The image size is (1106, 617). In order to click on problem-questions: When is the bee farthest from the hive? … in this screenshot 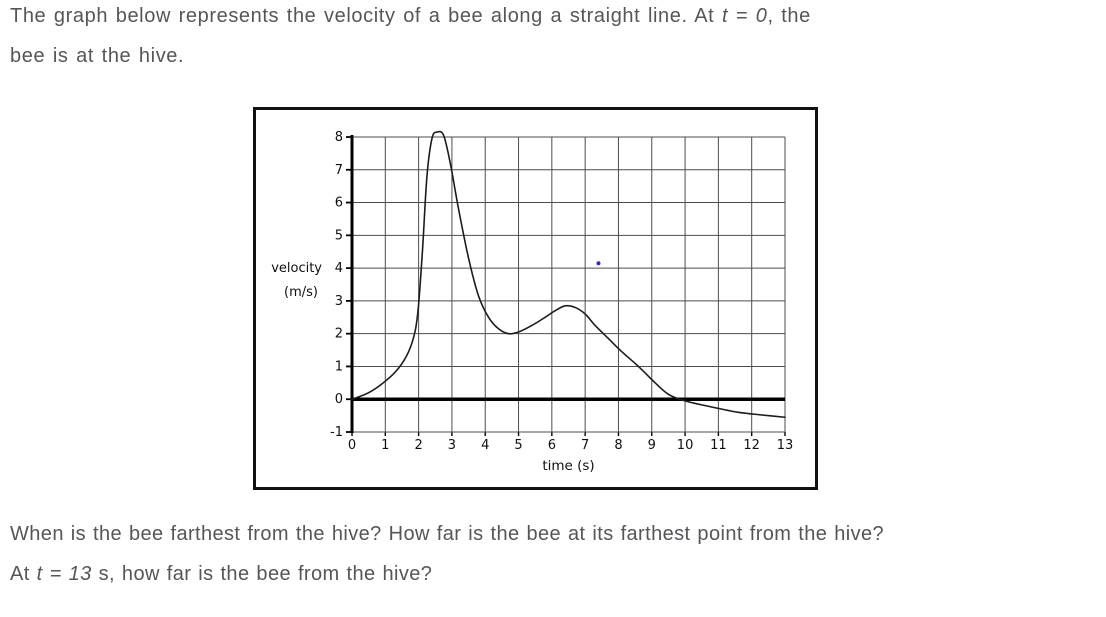, I will do `click(447, 554)`.